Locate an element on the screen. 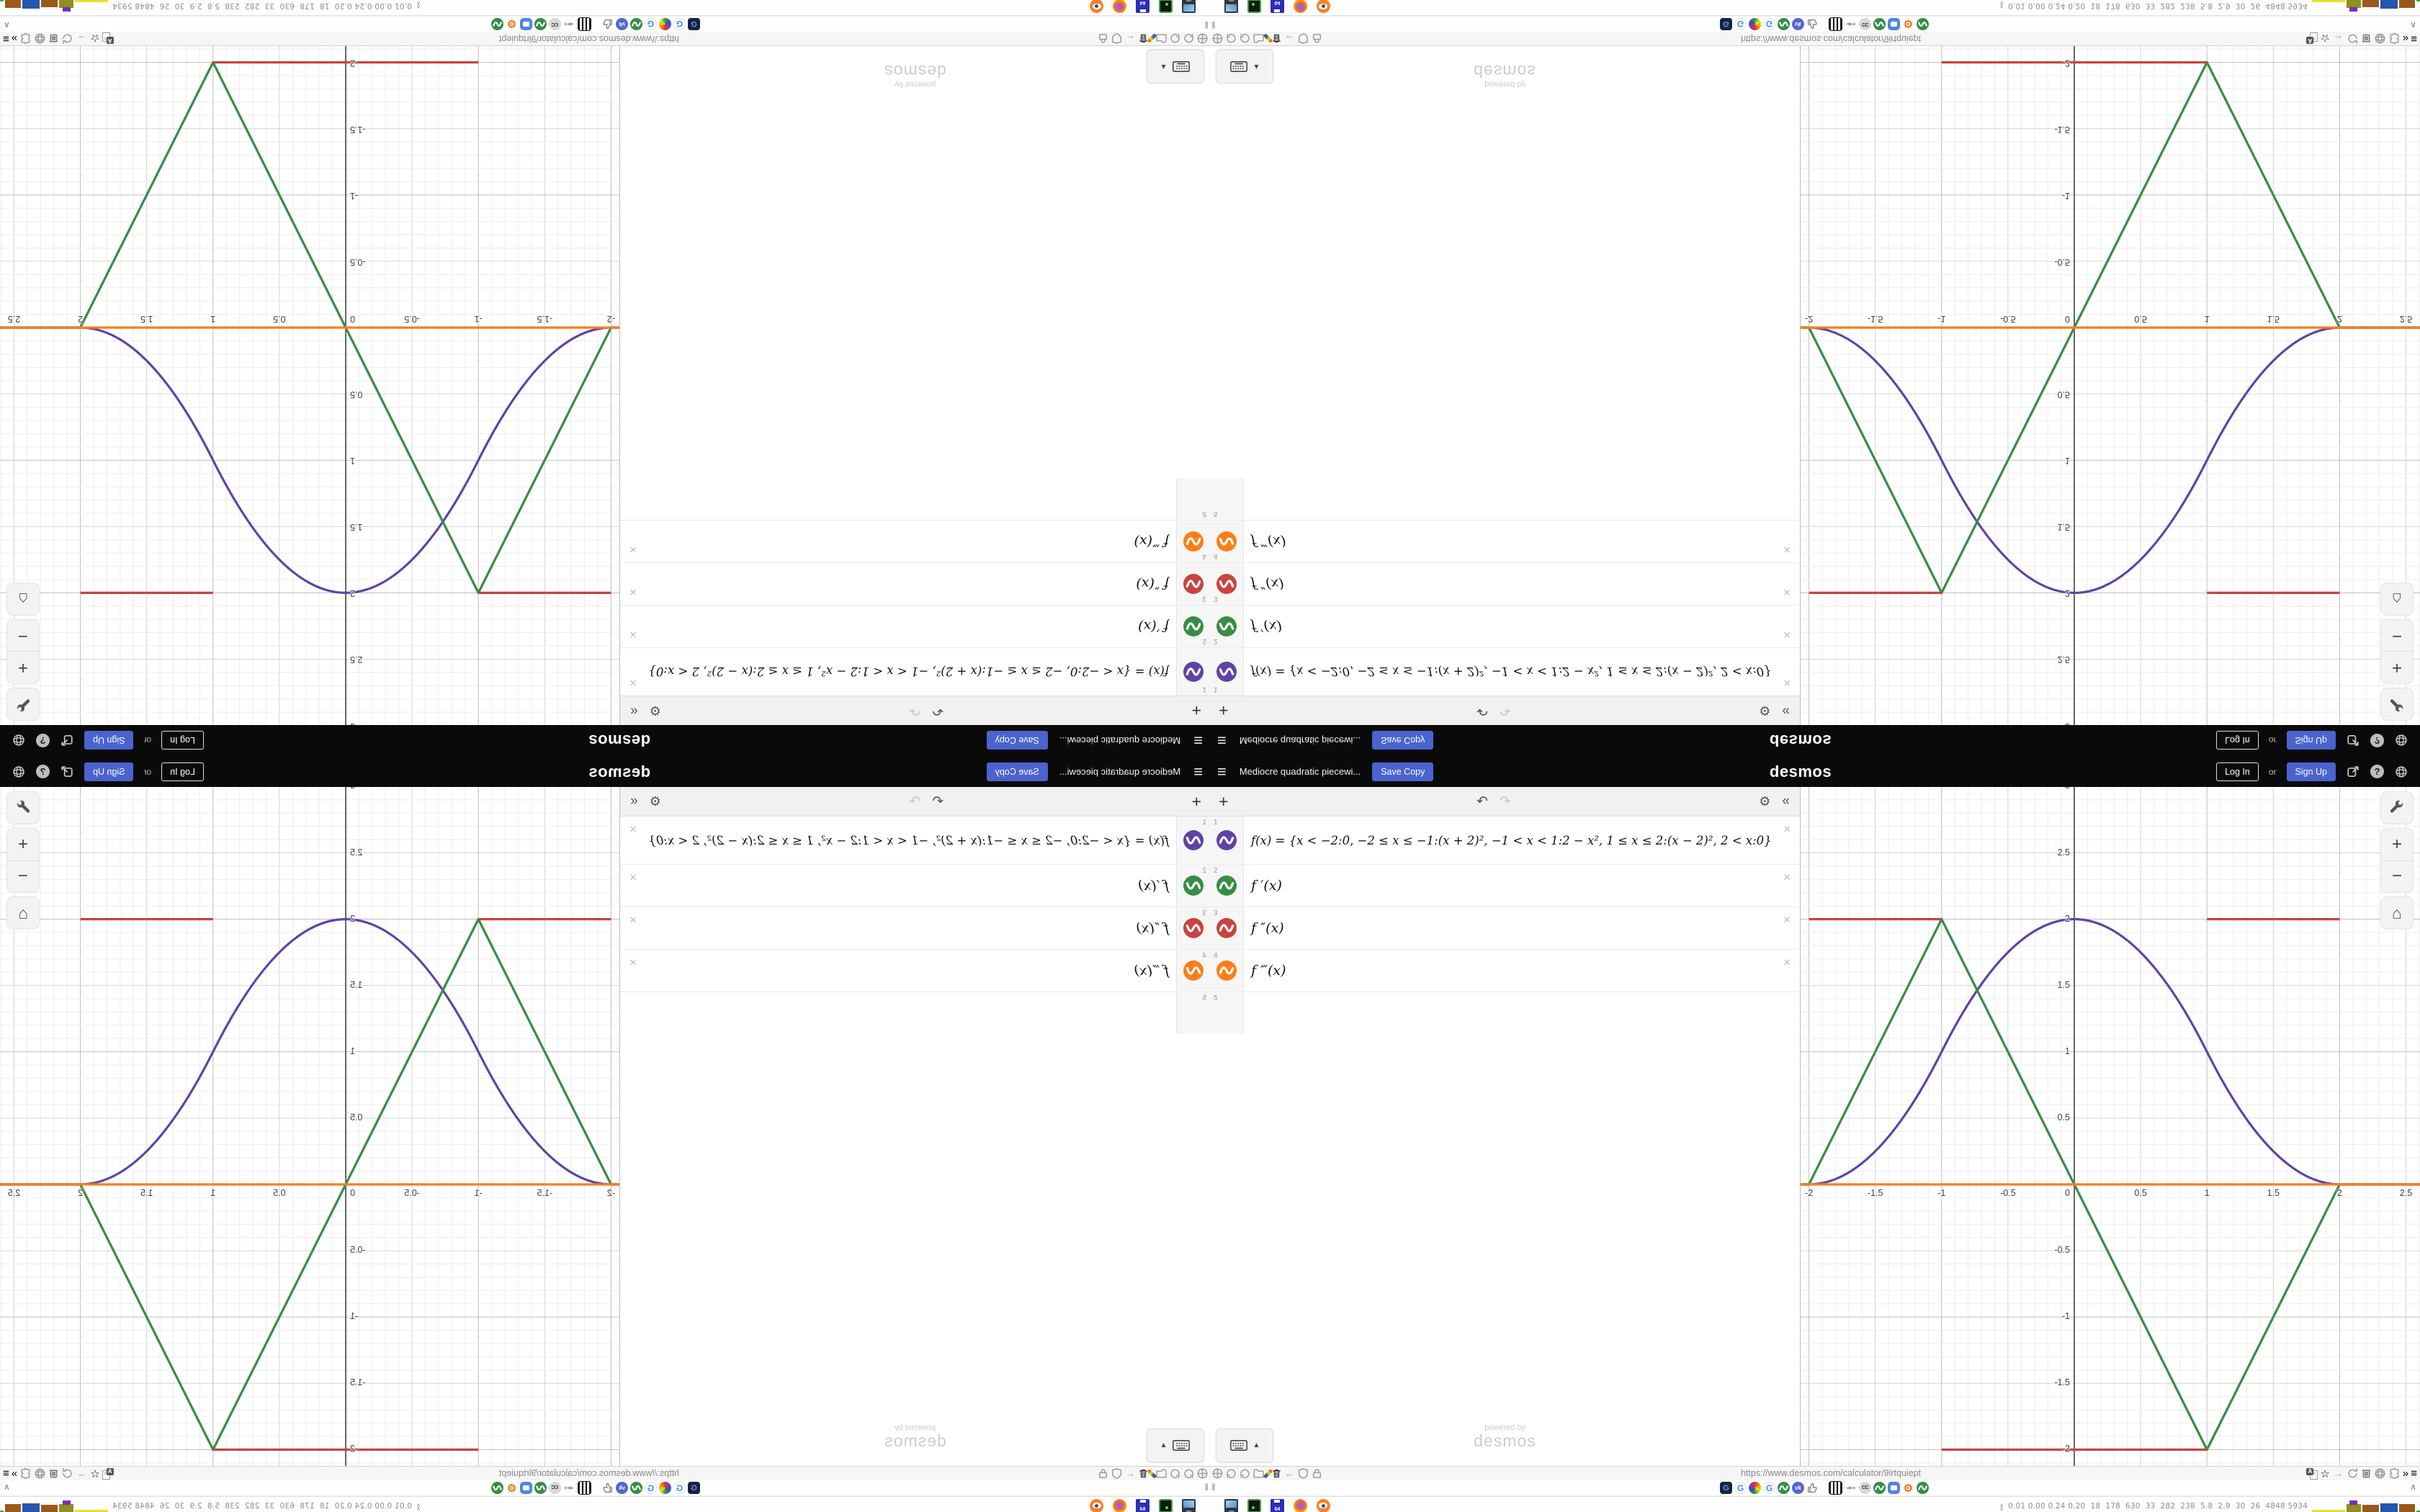 This screenshot has width=2420, height=1512. empty-expression-row: 5 is located at coordinates (1505, 499).